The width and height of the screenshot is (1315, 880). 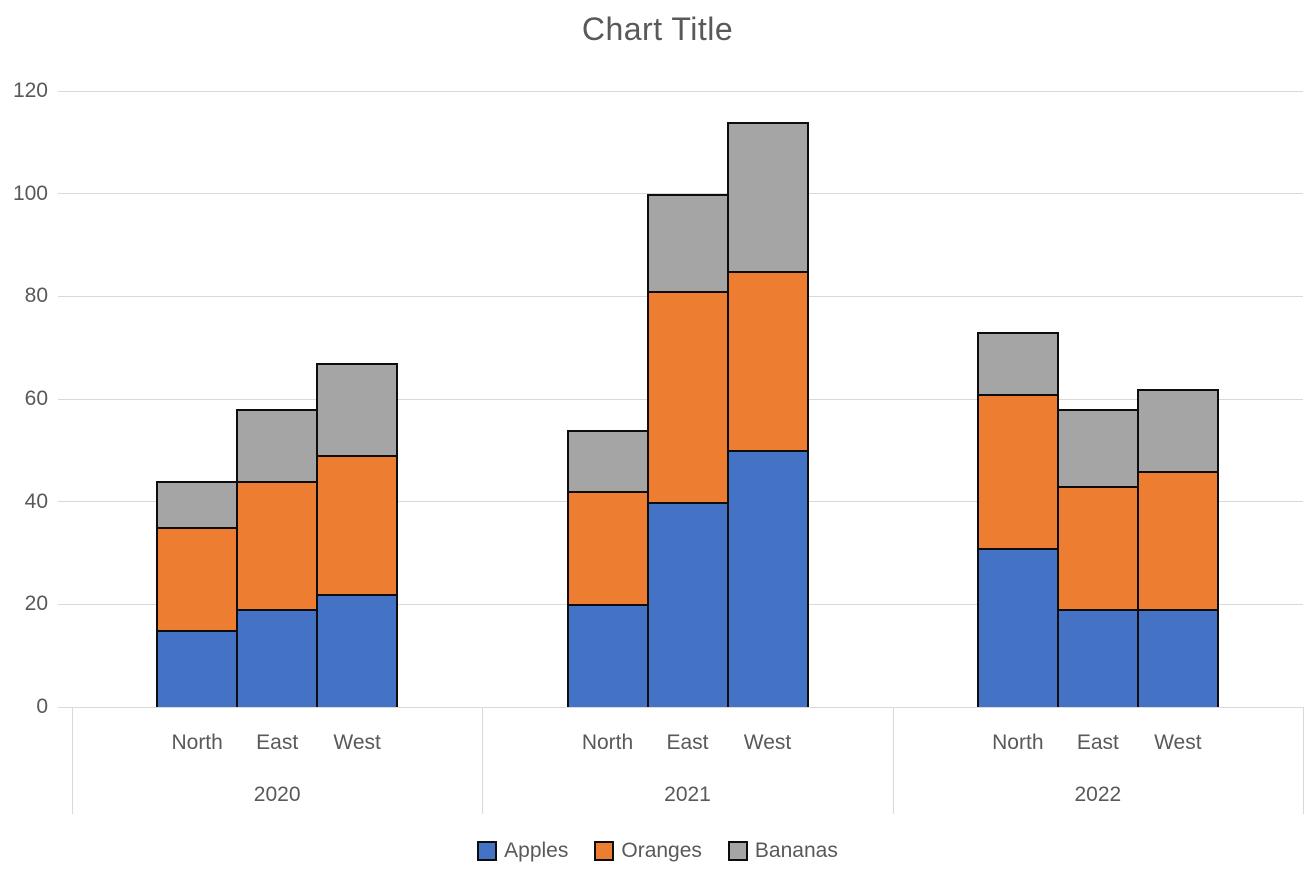 I want to click on group-label: 2021, so click(x=687, y=794).